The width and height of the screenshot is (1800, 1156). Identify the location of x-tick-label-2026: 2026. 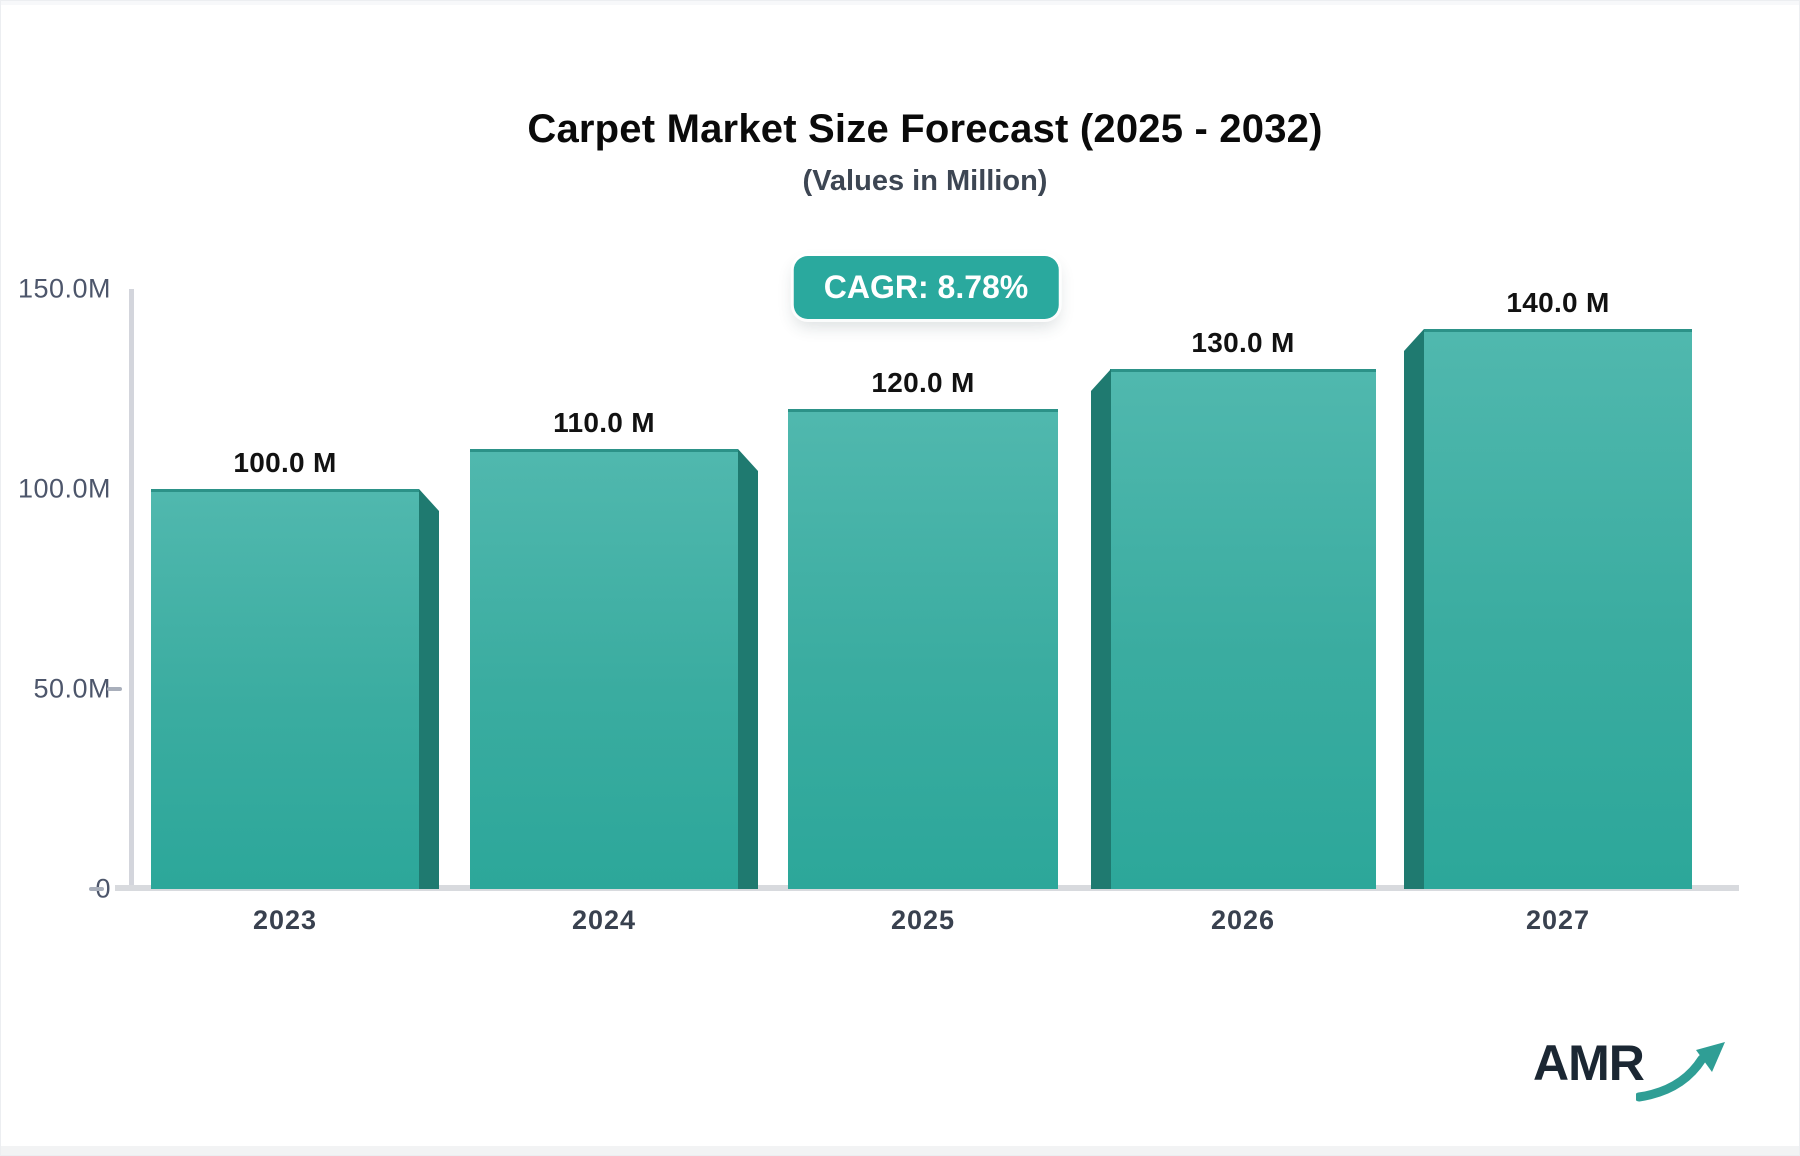
(1243, 920).